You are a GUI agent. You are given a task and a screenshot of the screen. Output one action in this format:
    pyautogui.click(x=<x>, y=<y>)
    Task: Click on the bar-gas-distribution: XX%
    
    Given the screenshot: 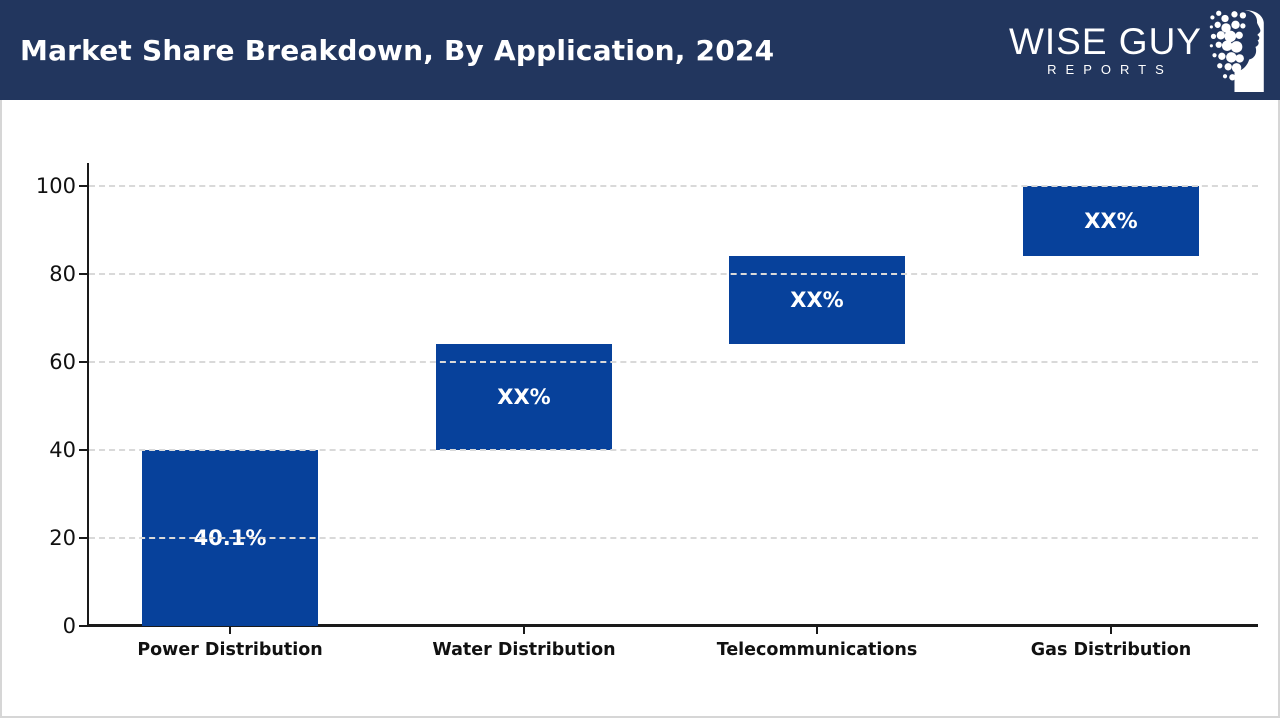 What is the action you would take?
    pyautogui.click(x=1111, y=221)
    